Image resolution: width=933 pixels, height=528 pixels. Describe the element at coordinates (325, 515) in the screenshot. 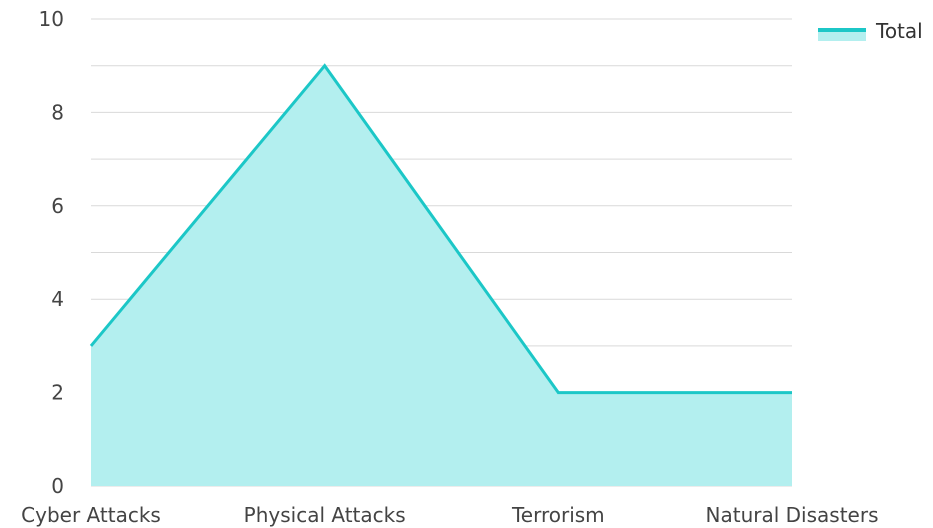

I see `x-tick-label: Physical Attacks` at that location.